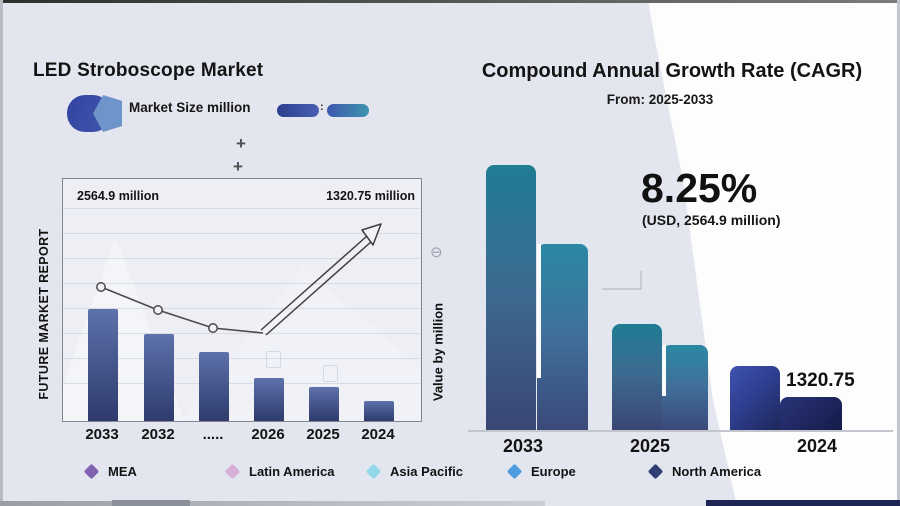  What do you see at coordinates (269, 399) in the screenshot?
I see `bar-2026` at bounding box center [269, 399].